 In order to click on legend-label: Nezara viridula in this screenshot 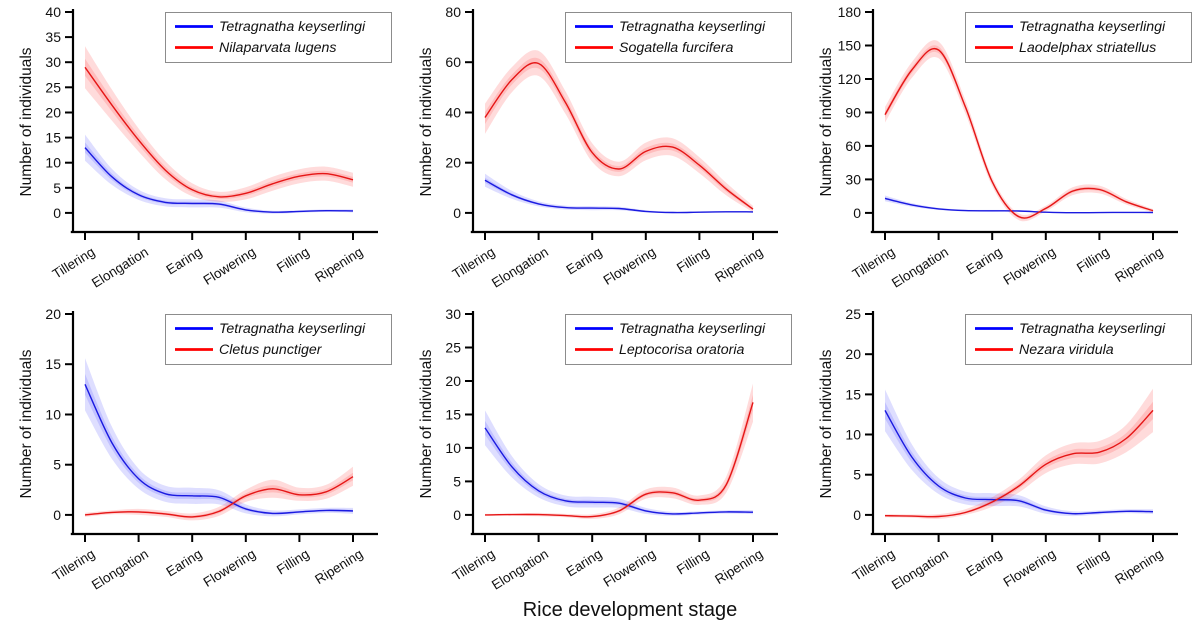, I will do `click(1066, 350)`.